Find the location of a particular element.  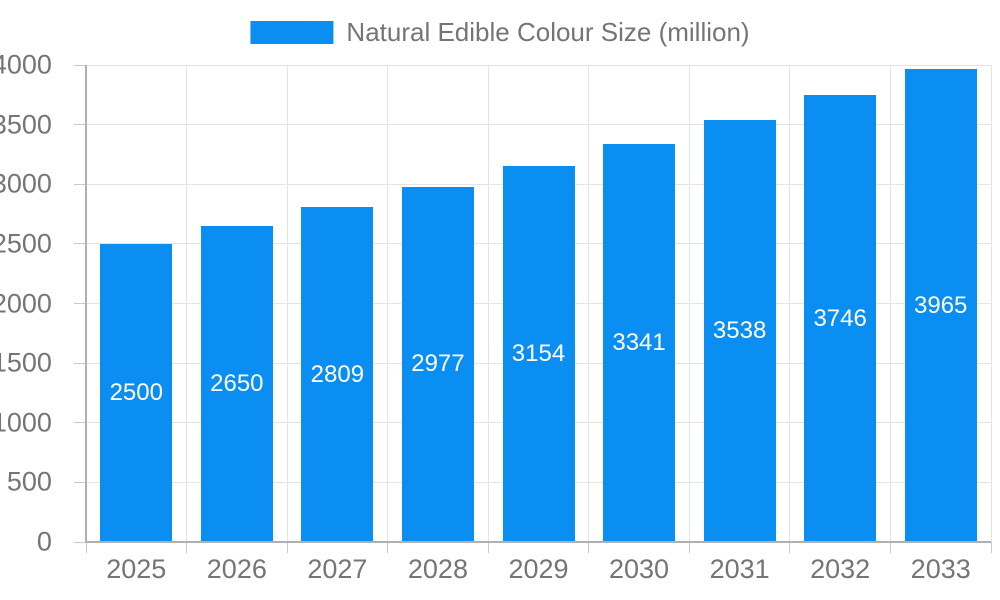

y-axis-label: 1500 is located at coordinates (26, 362).